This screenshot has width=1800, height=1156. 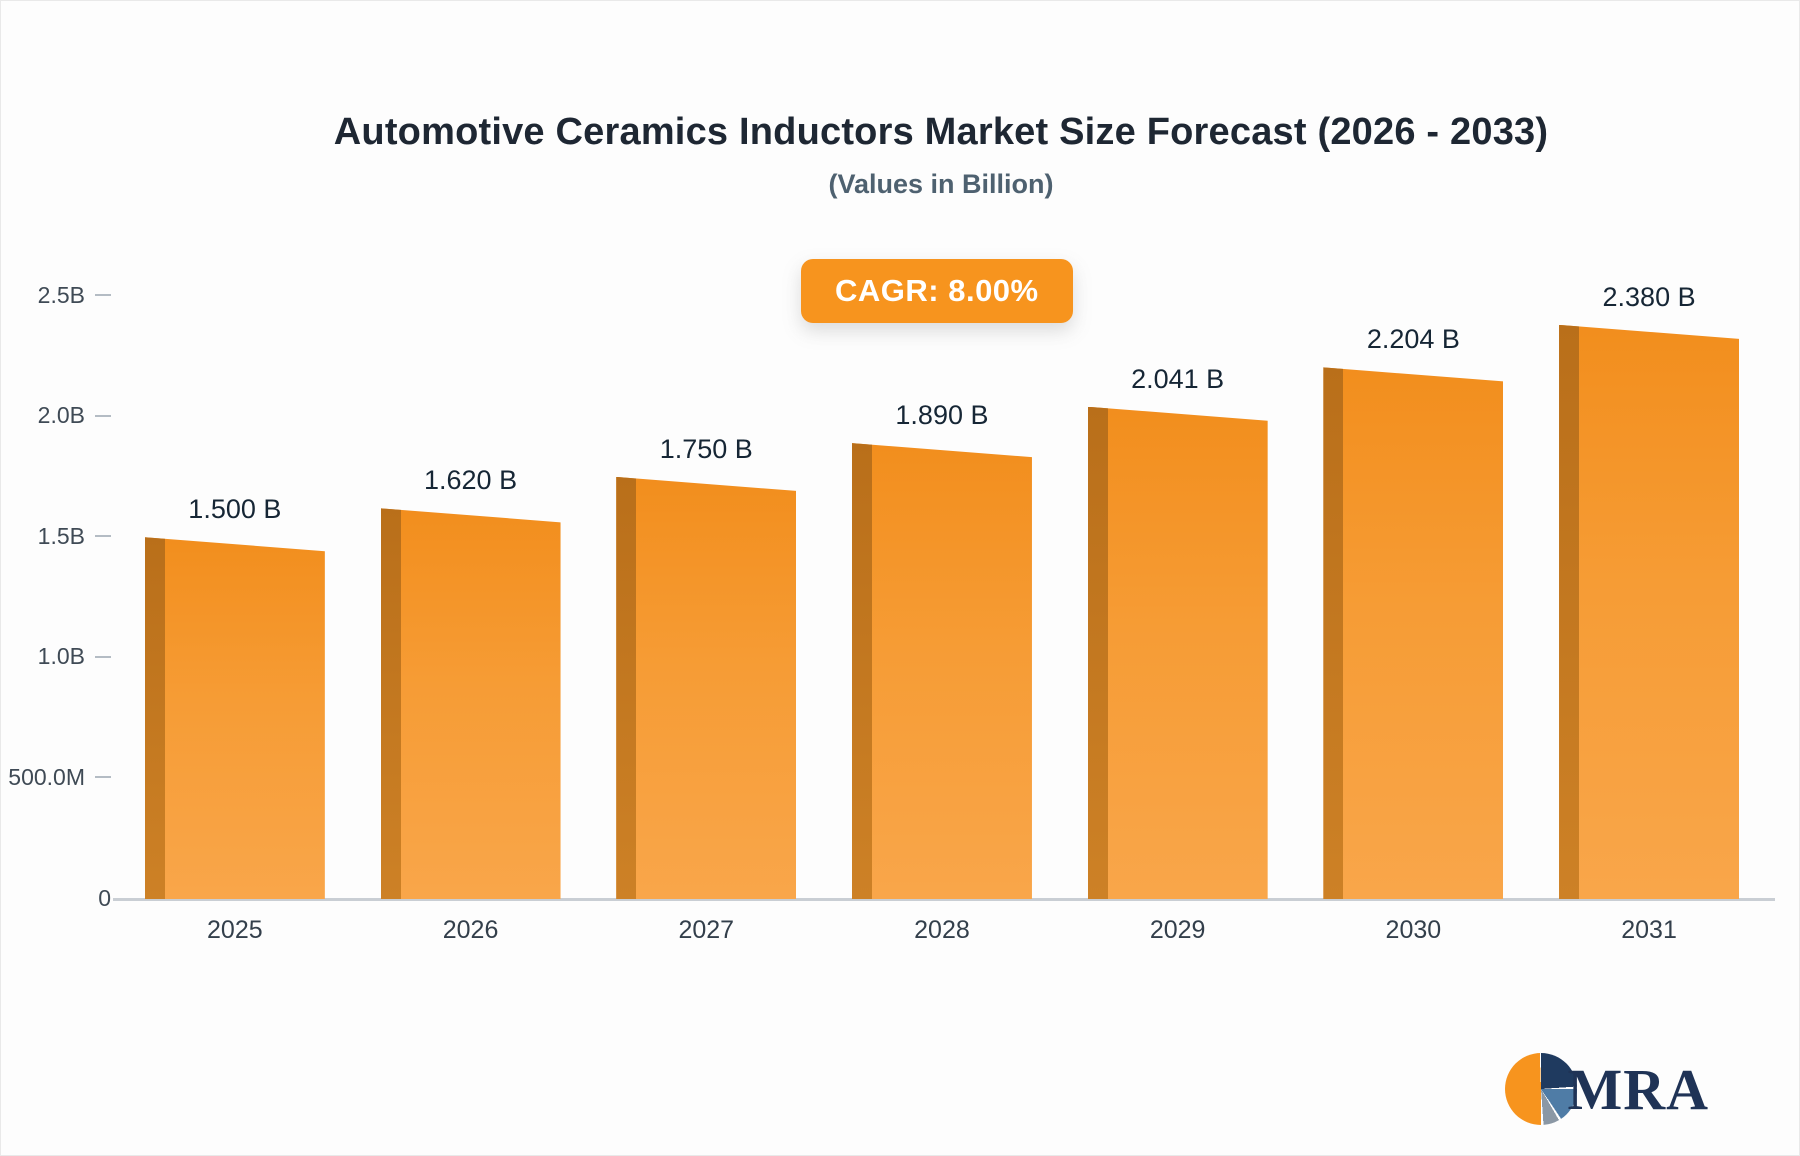 I want to click on y-axis-tick: 2.5B, so click(x=74, y=295).